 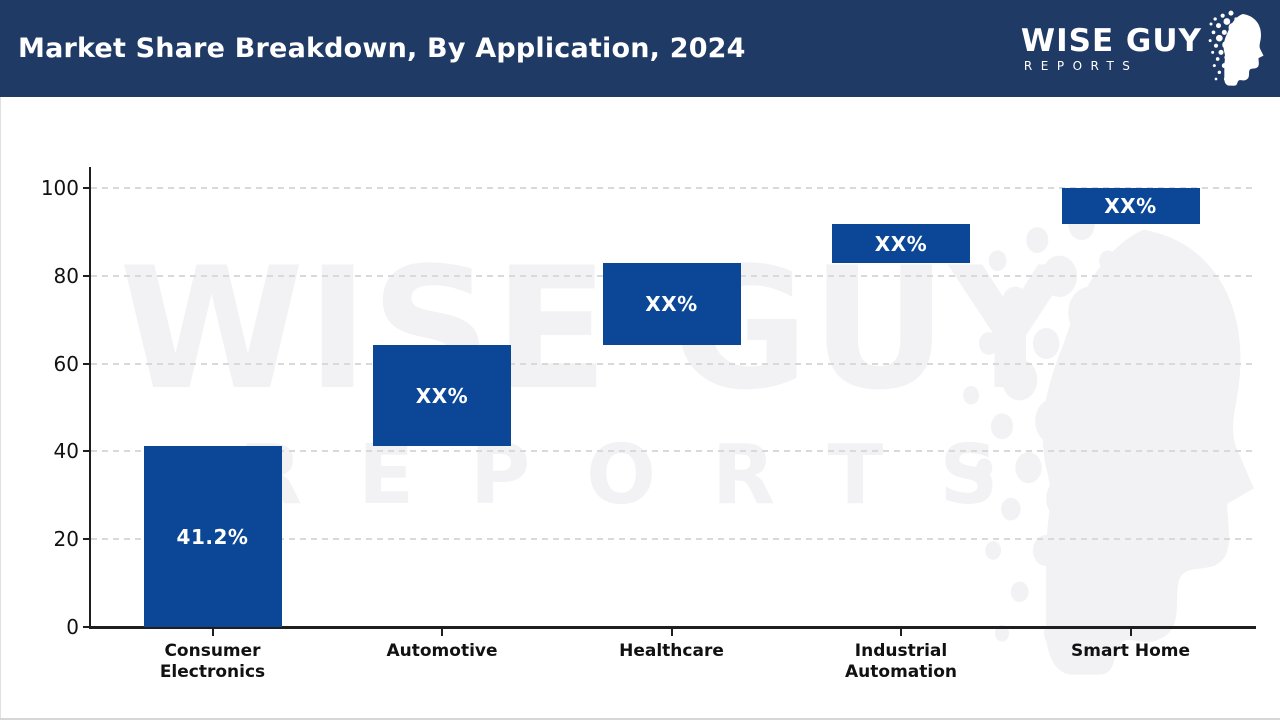 I want to click on bar-industrial-automation: XX%, so click(x=901, y=243).